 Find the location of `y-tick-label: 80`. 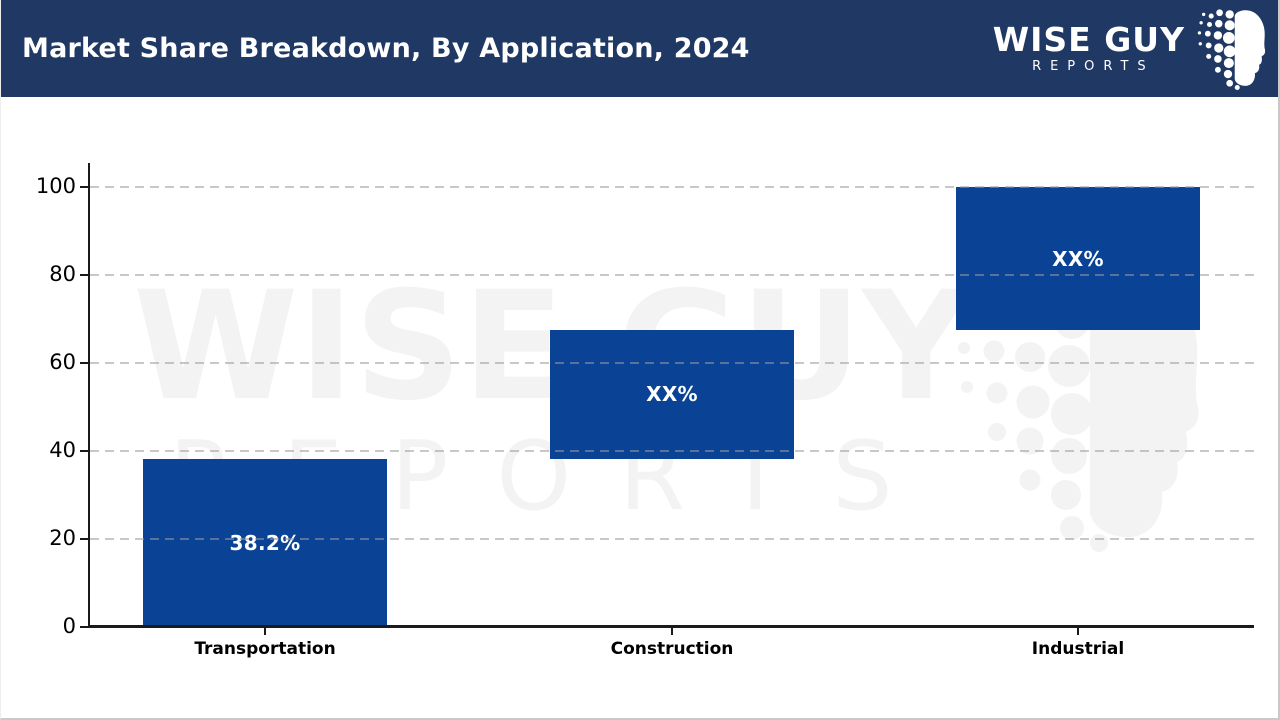

y-tick-label: 80 is located at coordinates (62, 274).